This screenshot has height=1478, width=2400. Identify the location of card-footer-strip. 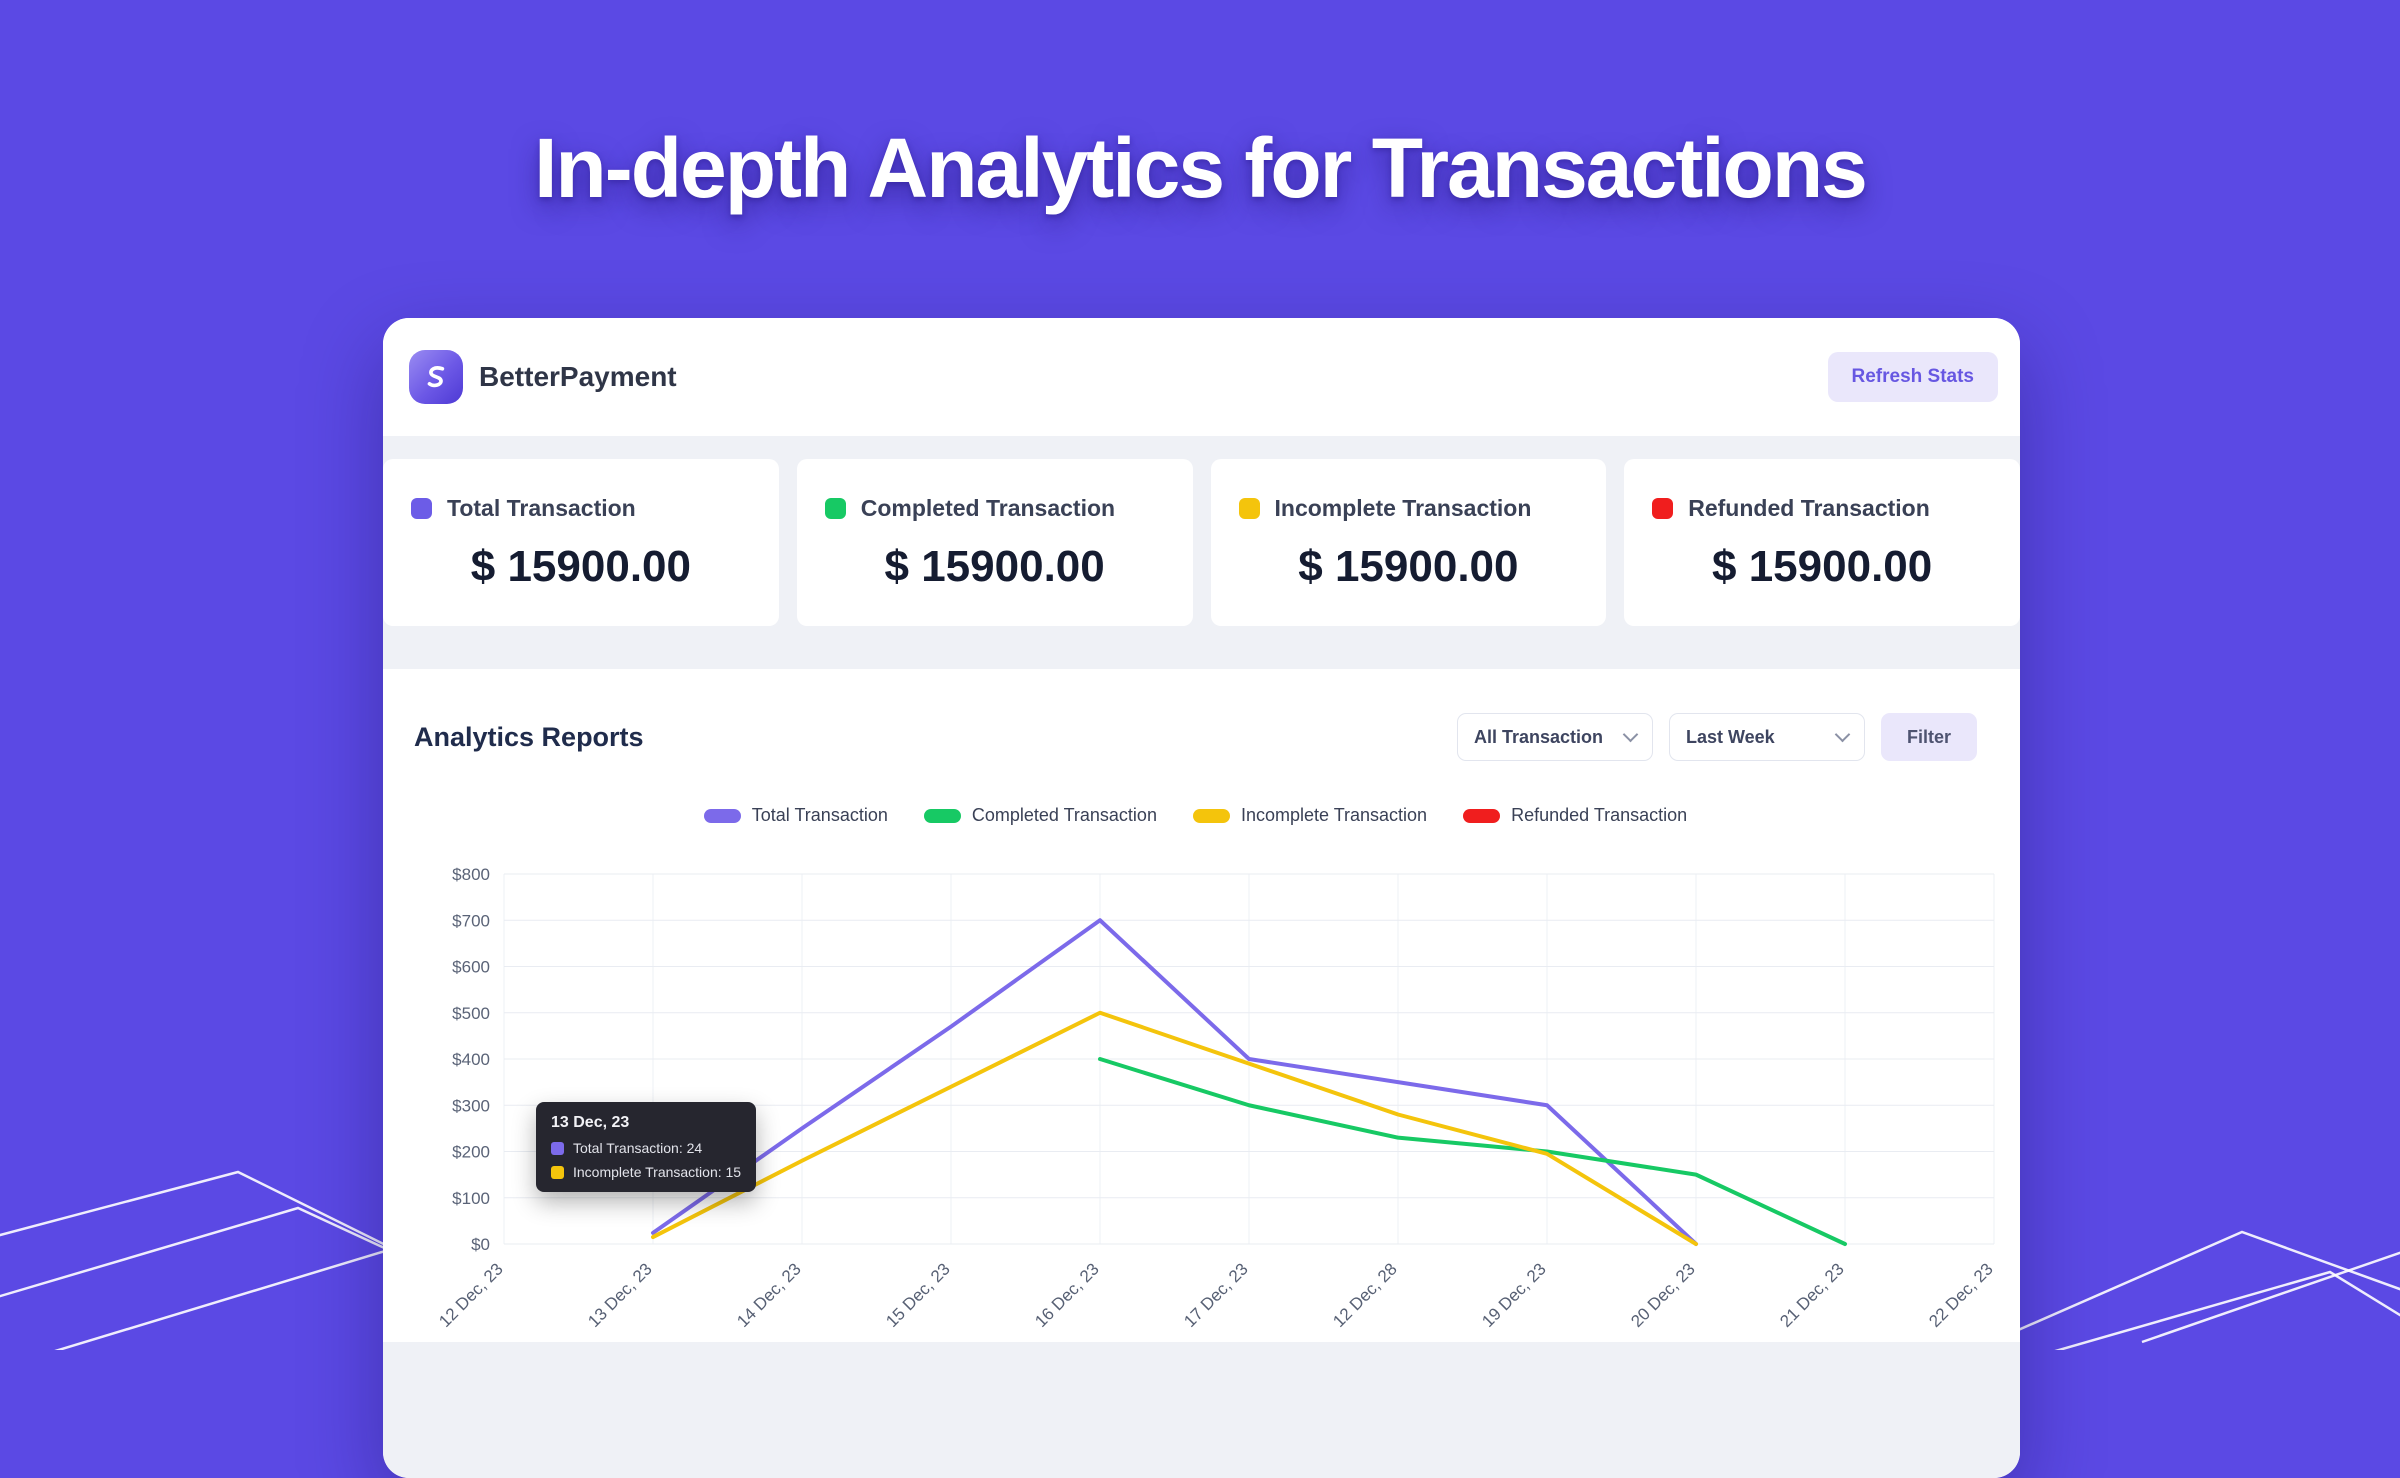
(1201, 1410).